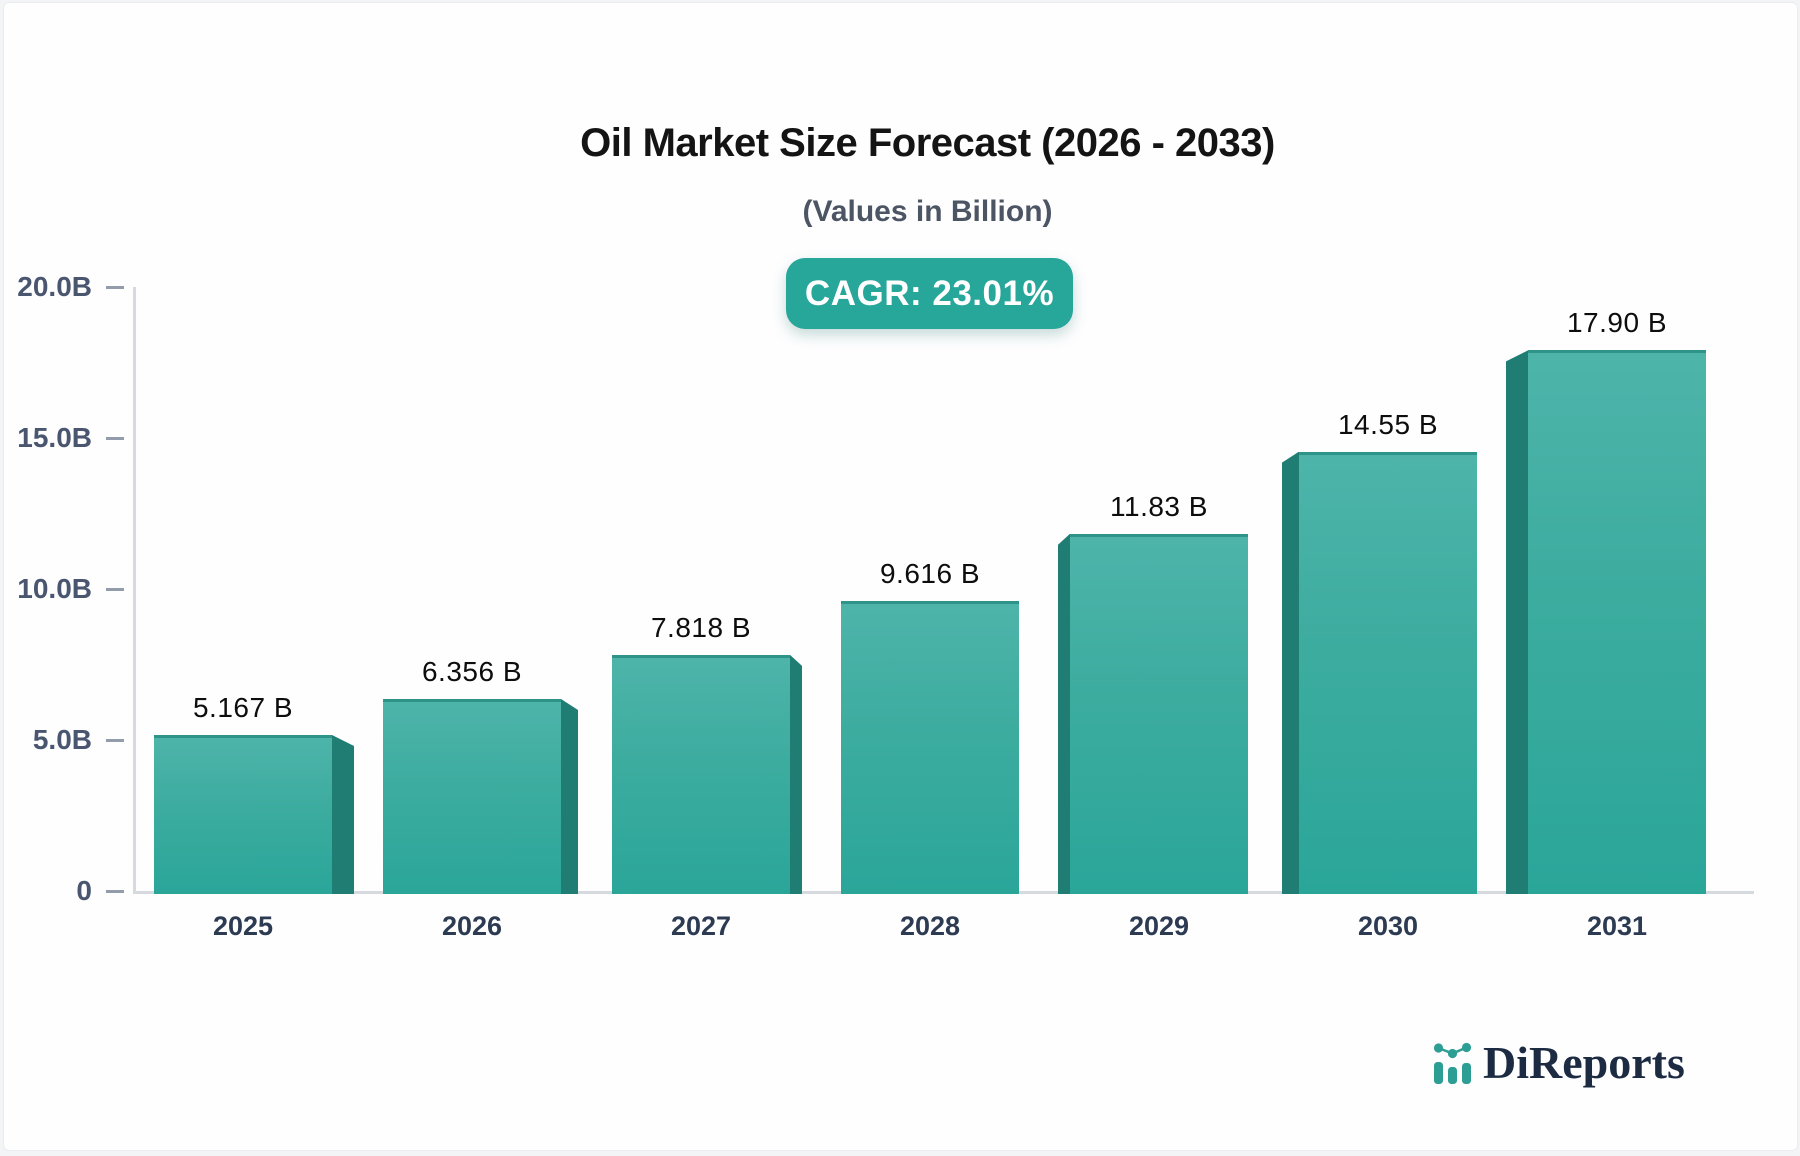 This screenshot has width=1800, height=1156. I want to click on bar-value-label: 17.90 B, so click(1617, 323).